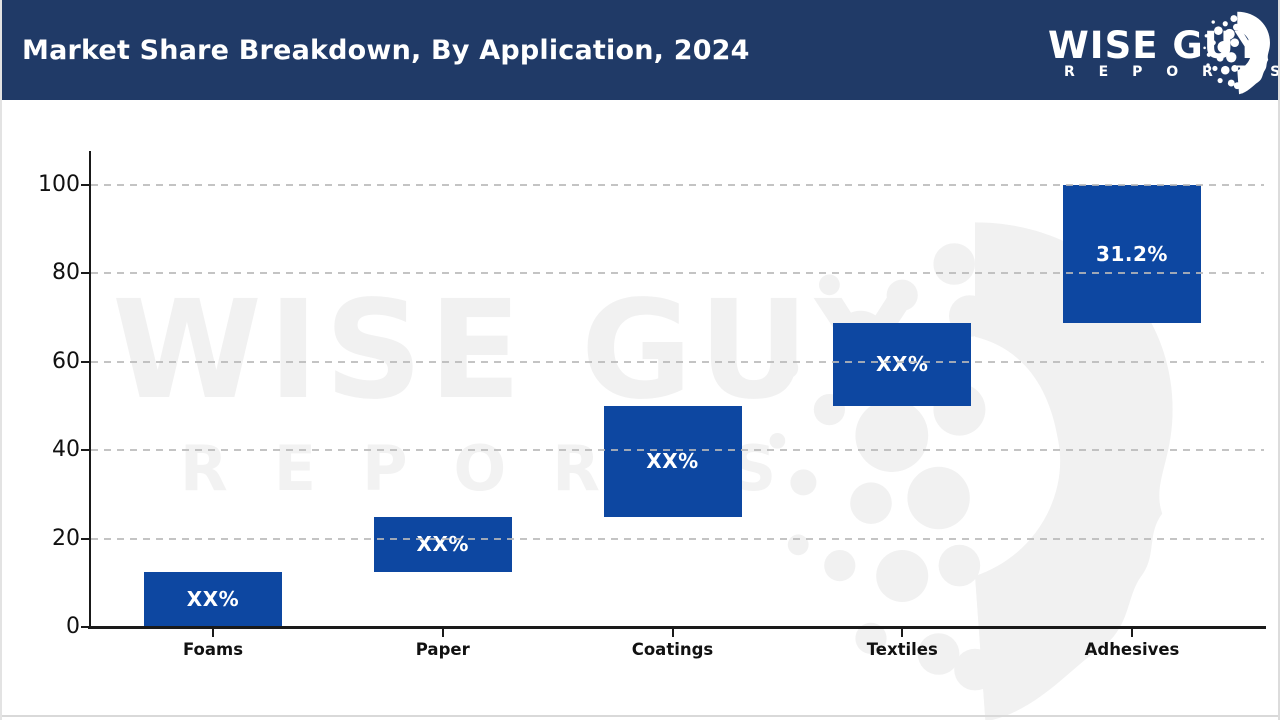  Describe the element at coordinates (66, 361) in the screenshot. I see `y-tick-label: 60` at that location.